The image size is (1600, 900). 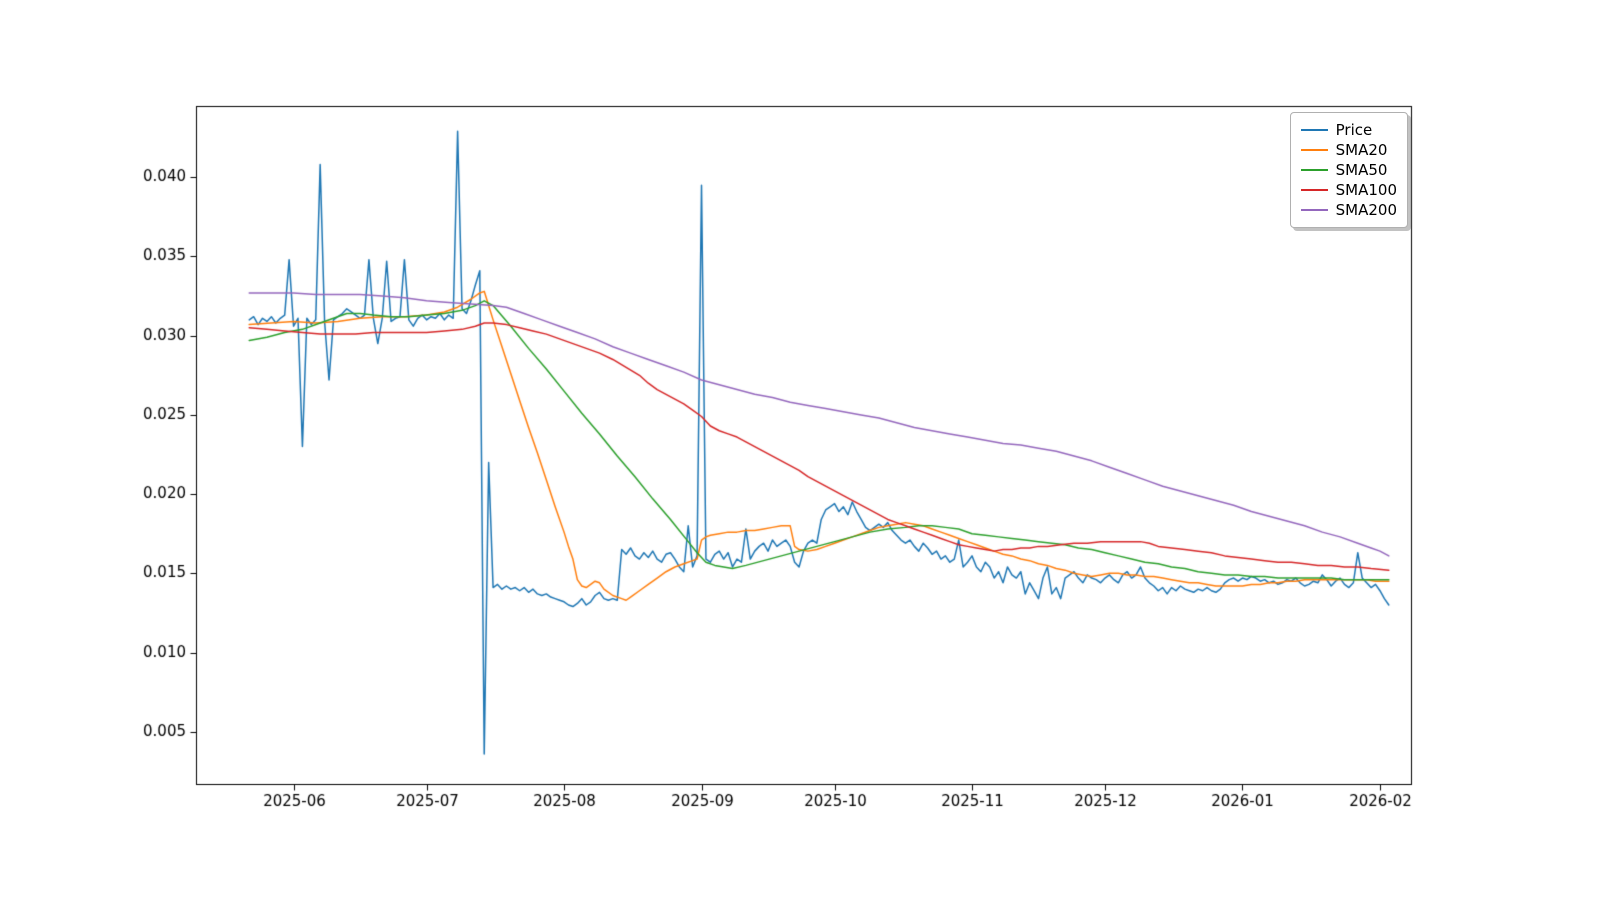 I want to click on legend-item-sma50: SMA50, so click(x=1348, y=170).